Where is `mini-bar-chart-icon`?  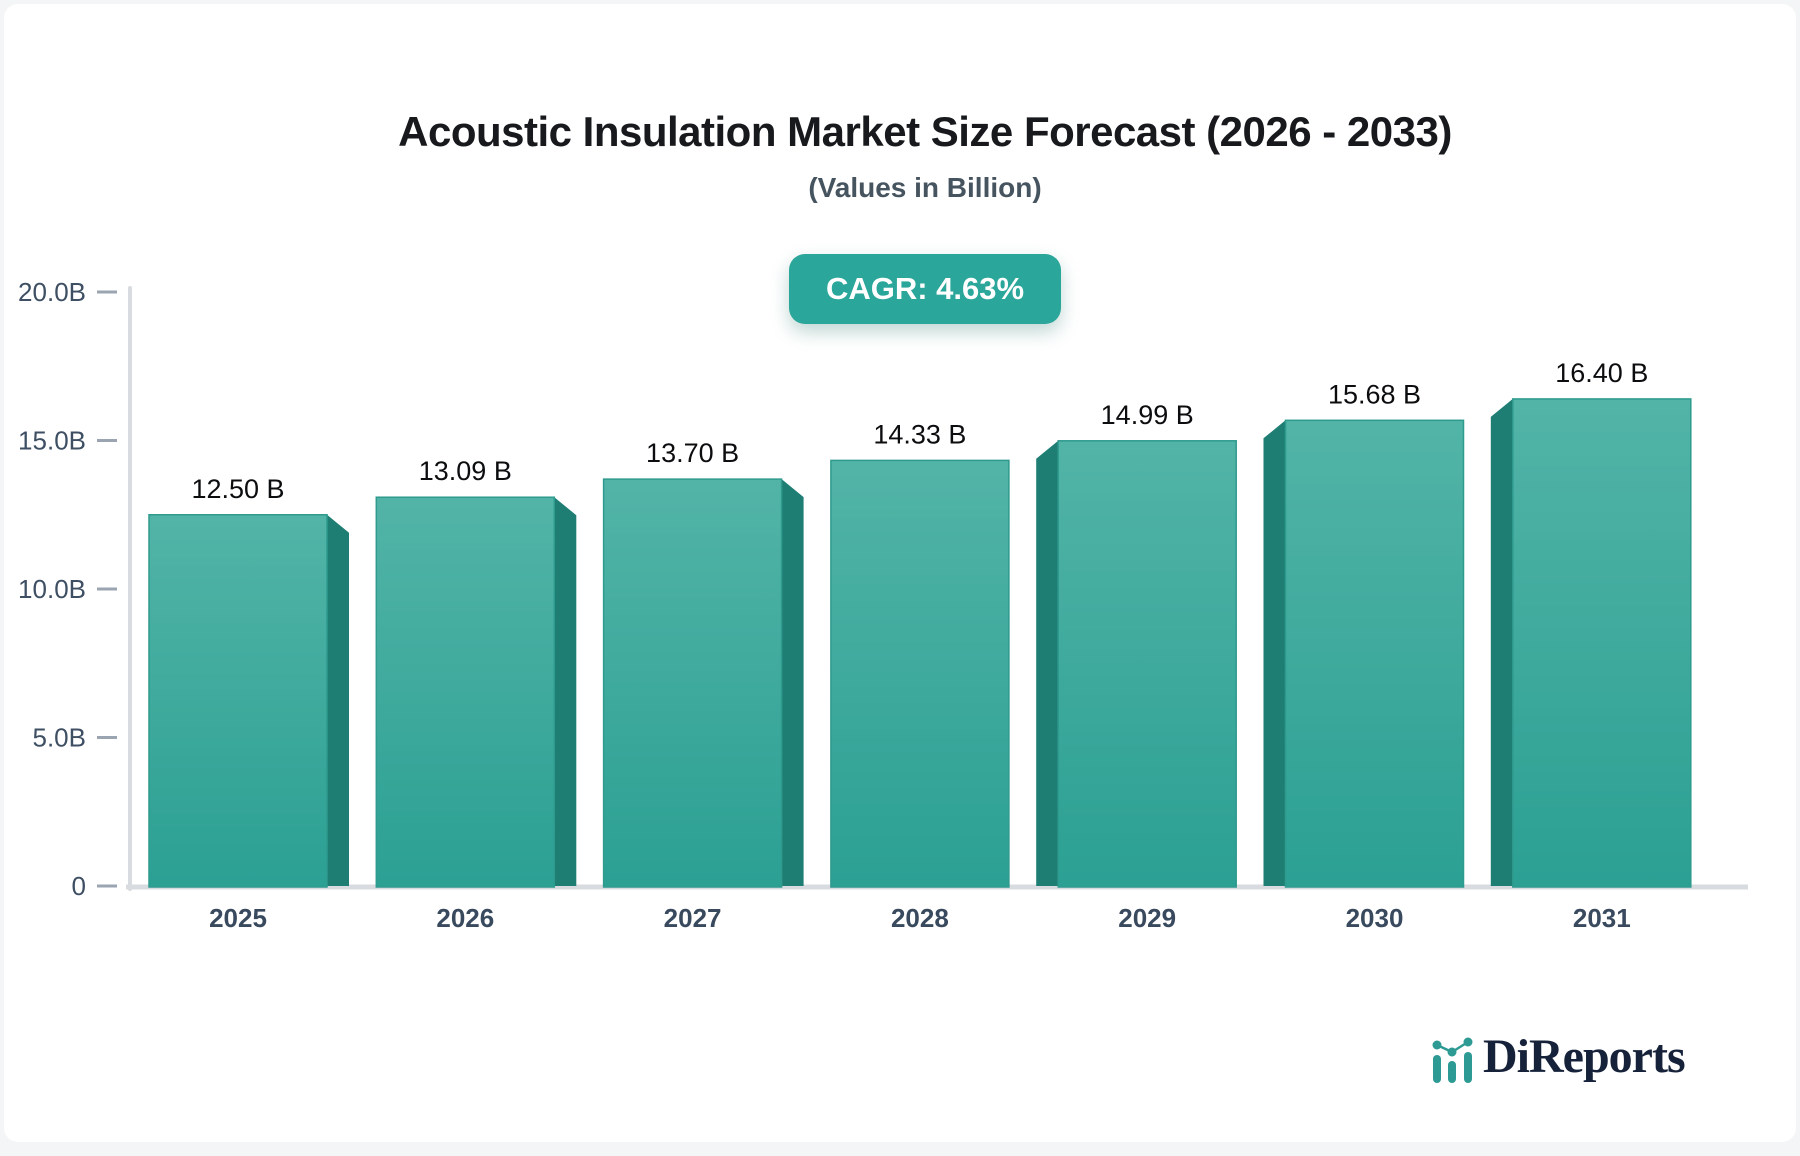 mini-bar-chart-icon is located at coordinates (1452, 1060).